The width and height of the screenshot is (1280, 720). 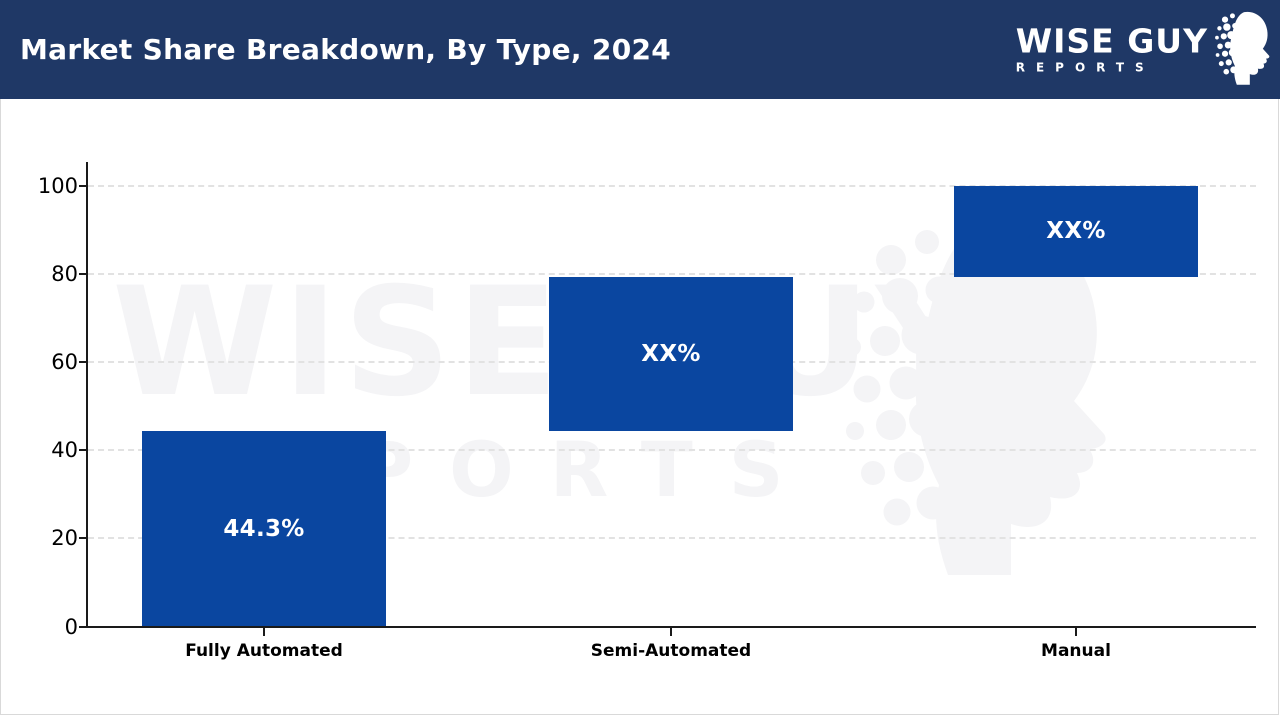 I want to click on y-tick-label: 20, so click(x=64, y=538).